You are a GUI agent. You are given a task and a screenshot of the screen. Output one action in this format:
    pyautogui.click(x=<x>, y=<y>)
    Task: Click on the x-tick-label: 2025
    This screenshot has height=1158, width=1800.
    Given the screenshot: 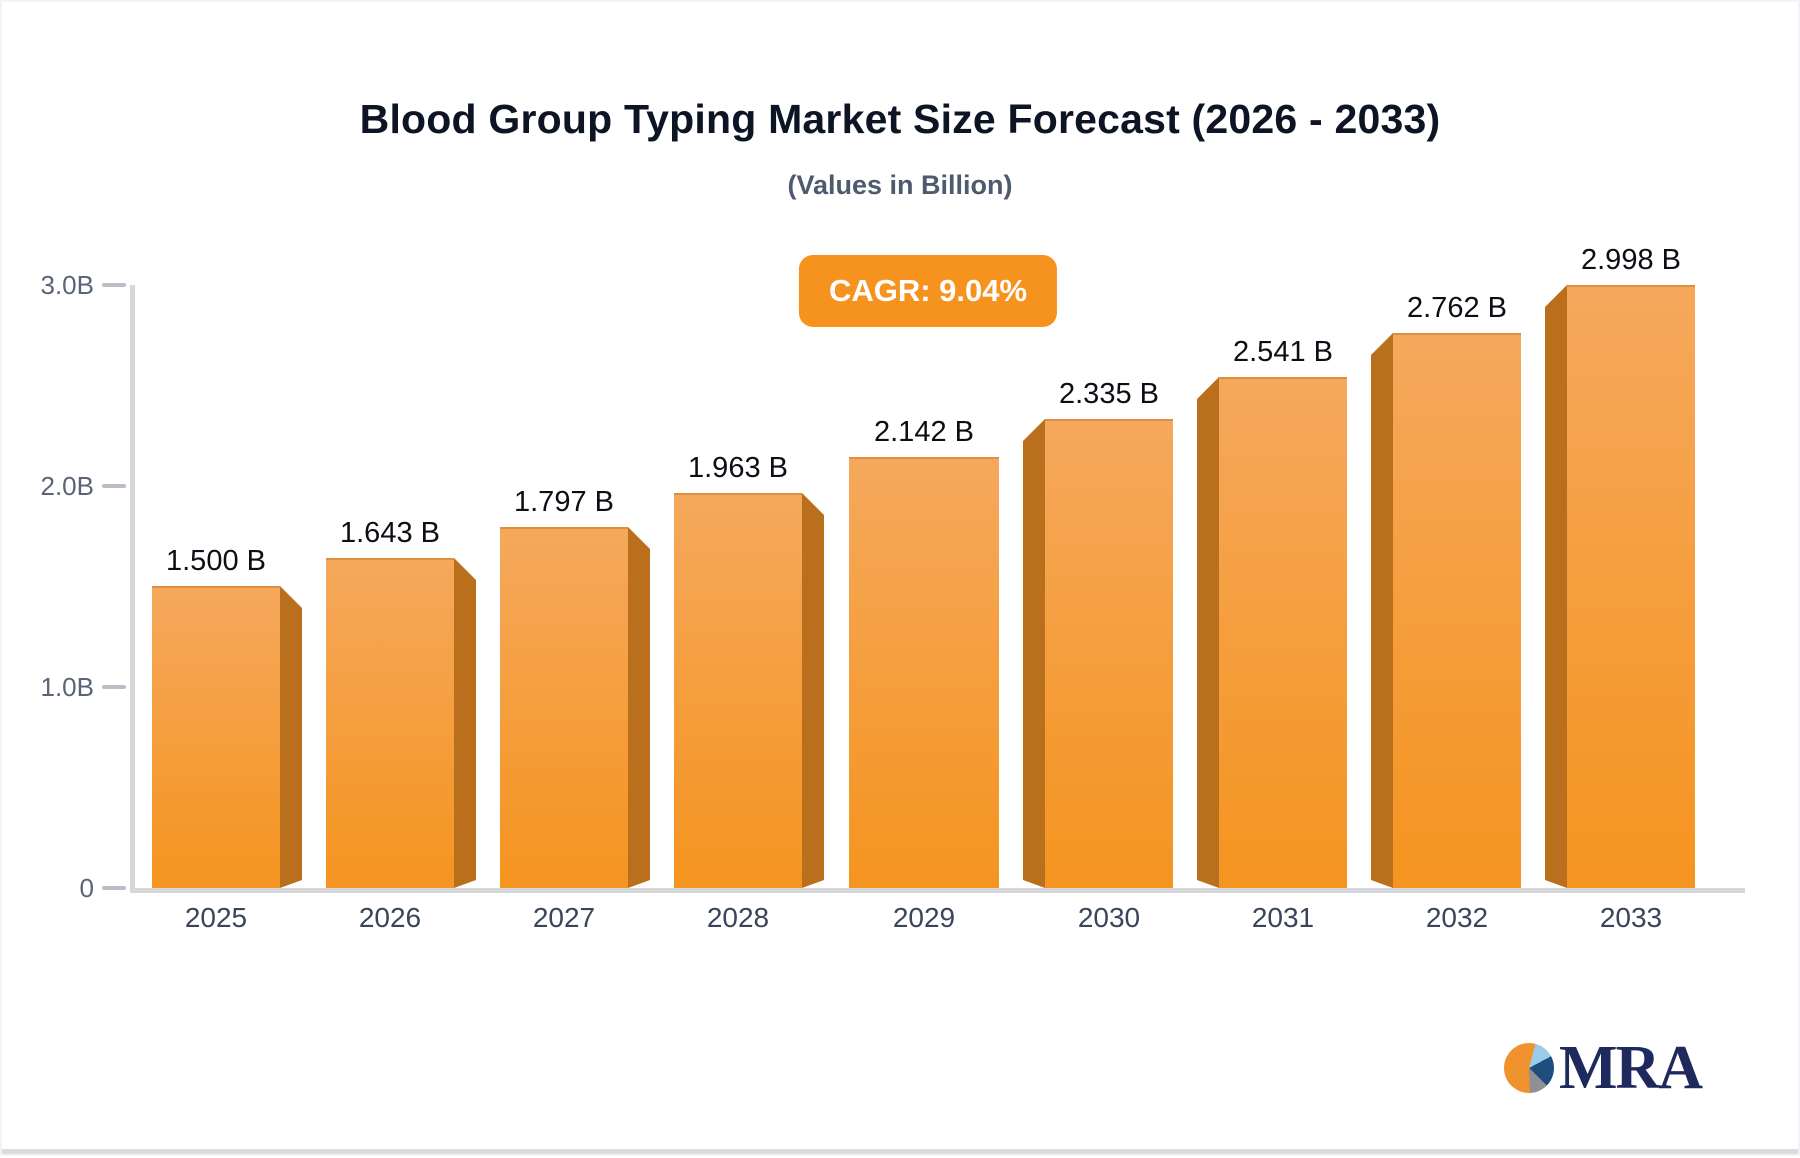 What is the action you would take?
    pyautogui.click(x=216, y=917)
    